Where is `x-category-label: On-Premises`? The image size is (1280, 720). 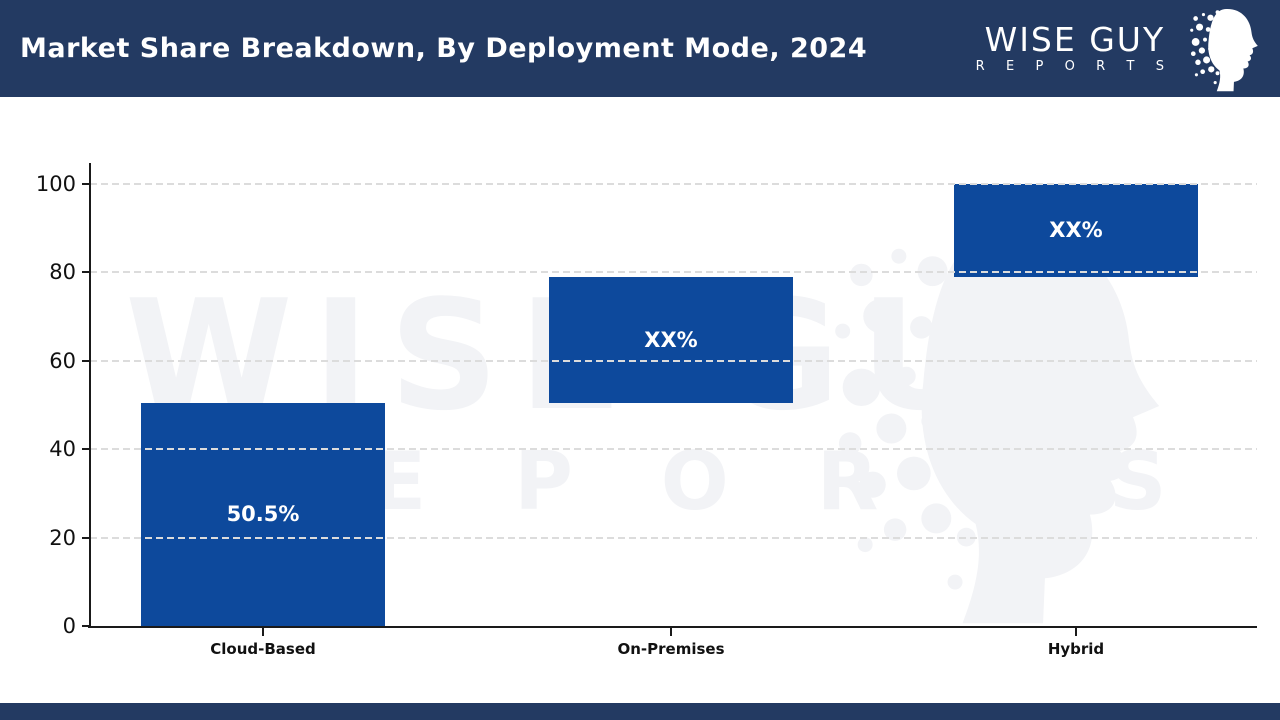
x-category-label: On-Premises is located at coordinates (671, 649).